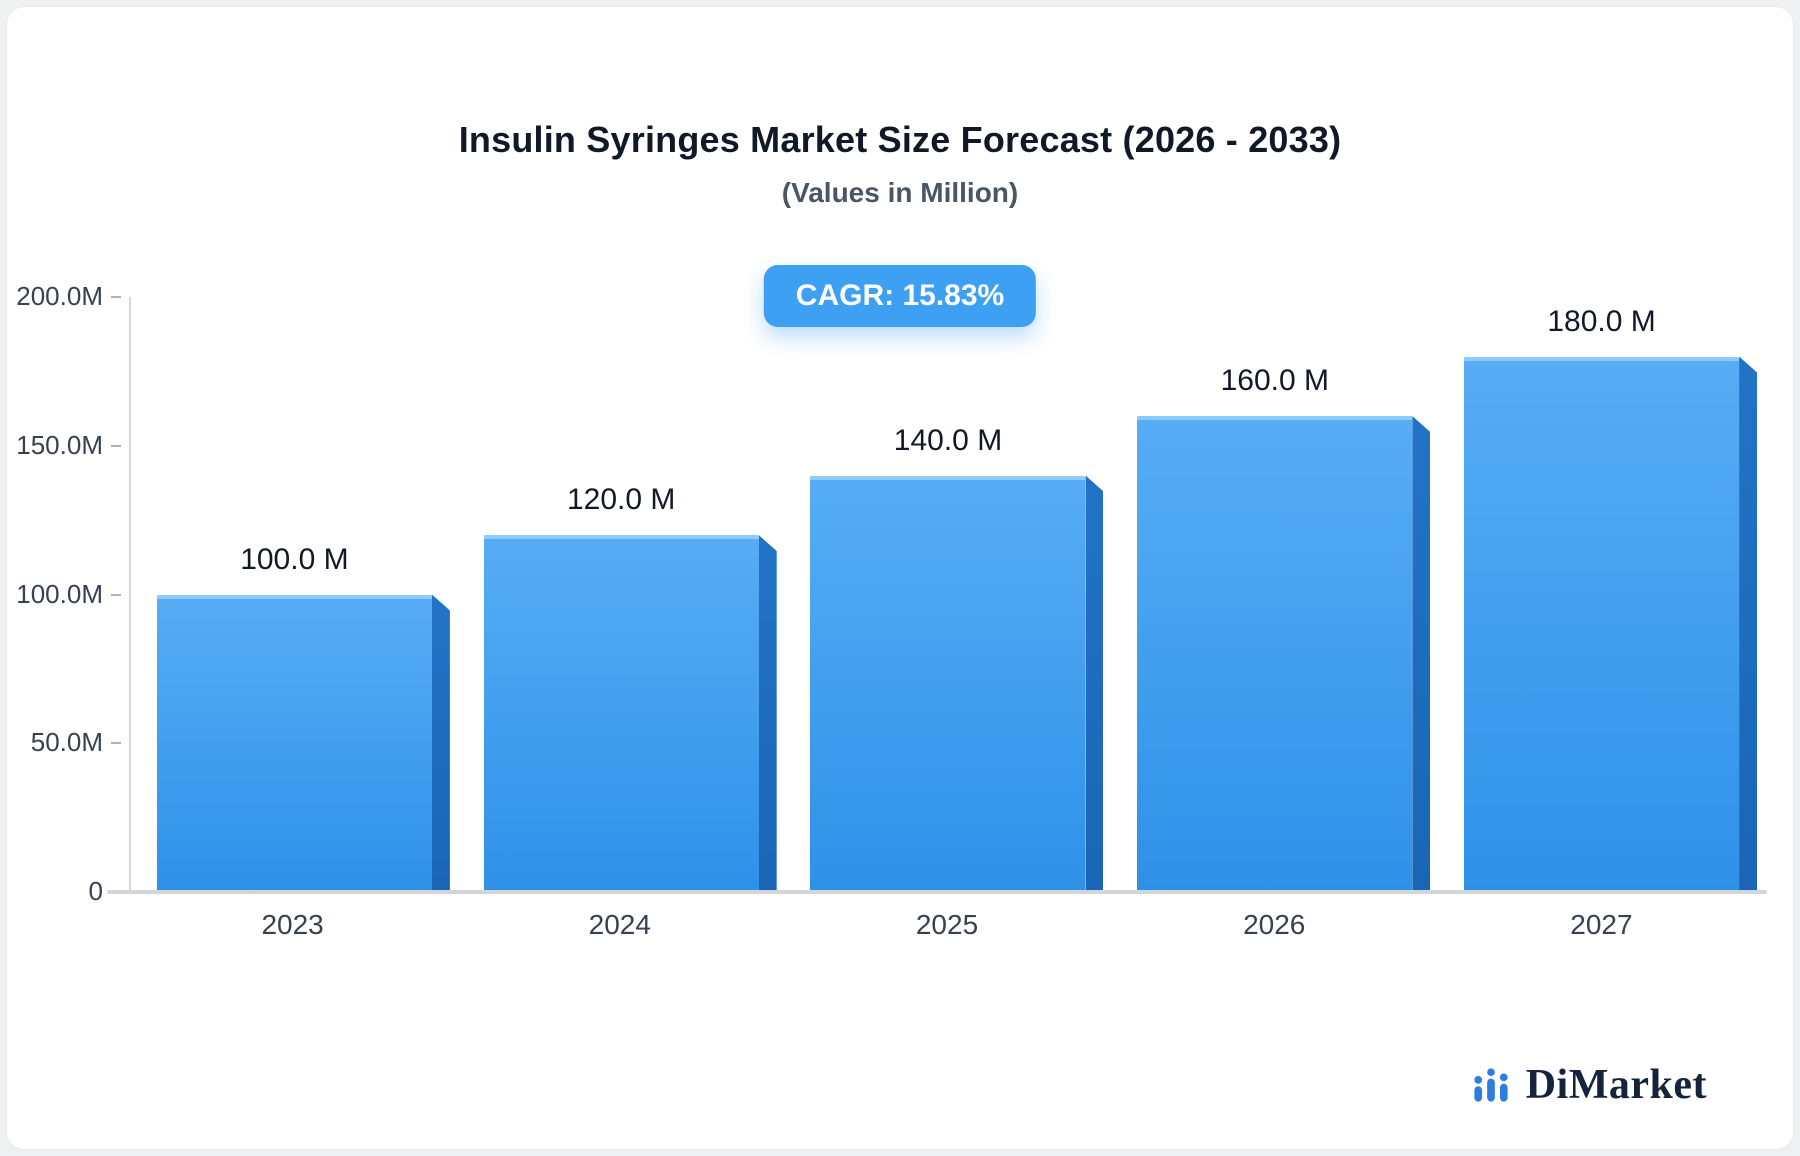 The width and height of the screenshot is (1800, 1156). Describe the element at coordinates (95, 891) in the screenshot. I see `y-axis-tick-label: 0` at that location.